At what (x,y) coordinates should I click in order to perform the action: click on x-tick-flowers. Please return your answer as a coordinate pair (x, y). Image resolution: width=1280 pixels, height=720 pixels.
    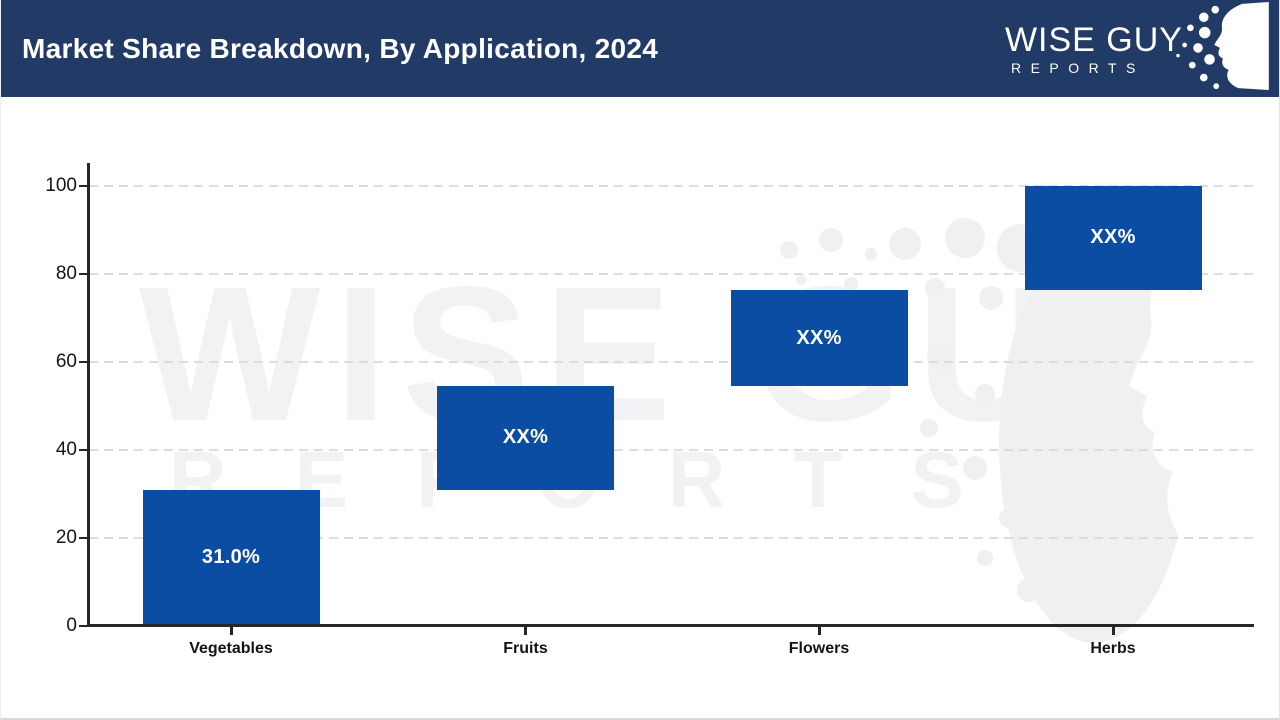
    Looking at the image, I should click on (819, 631).